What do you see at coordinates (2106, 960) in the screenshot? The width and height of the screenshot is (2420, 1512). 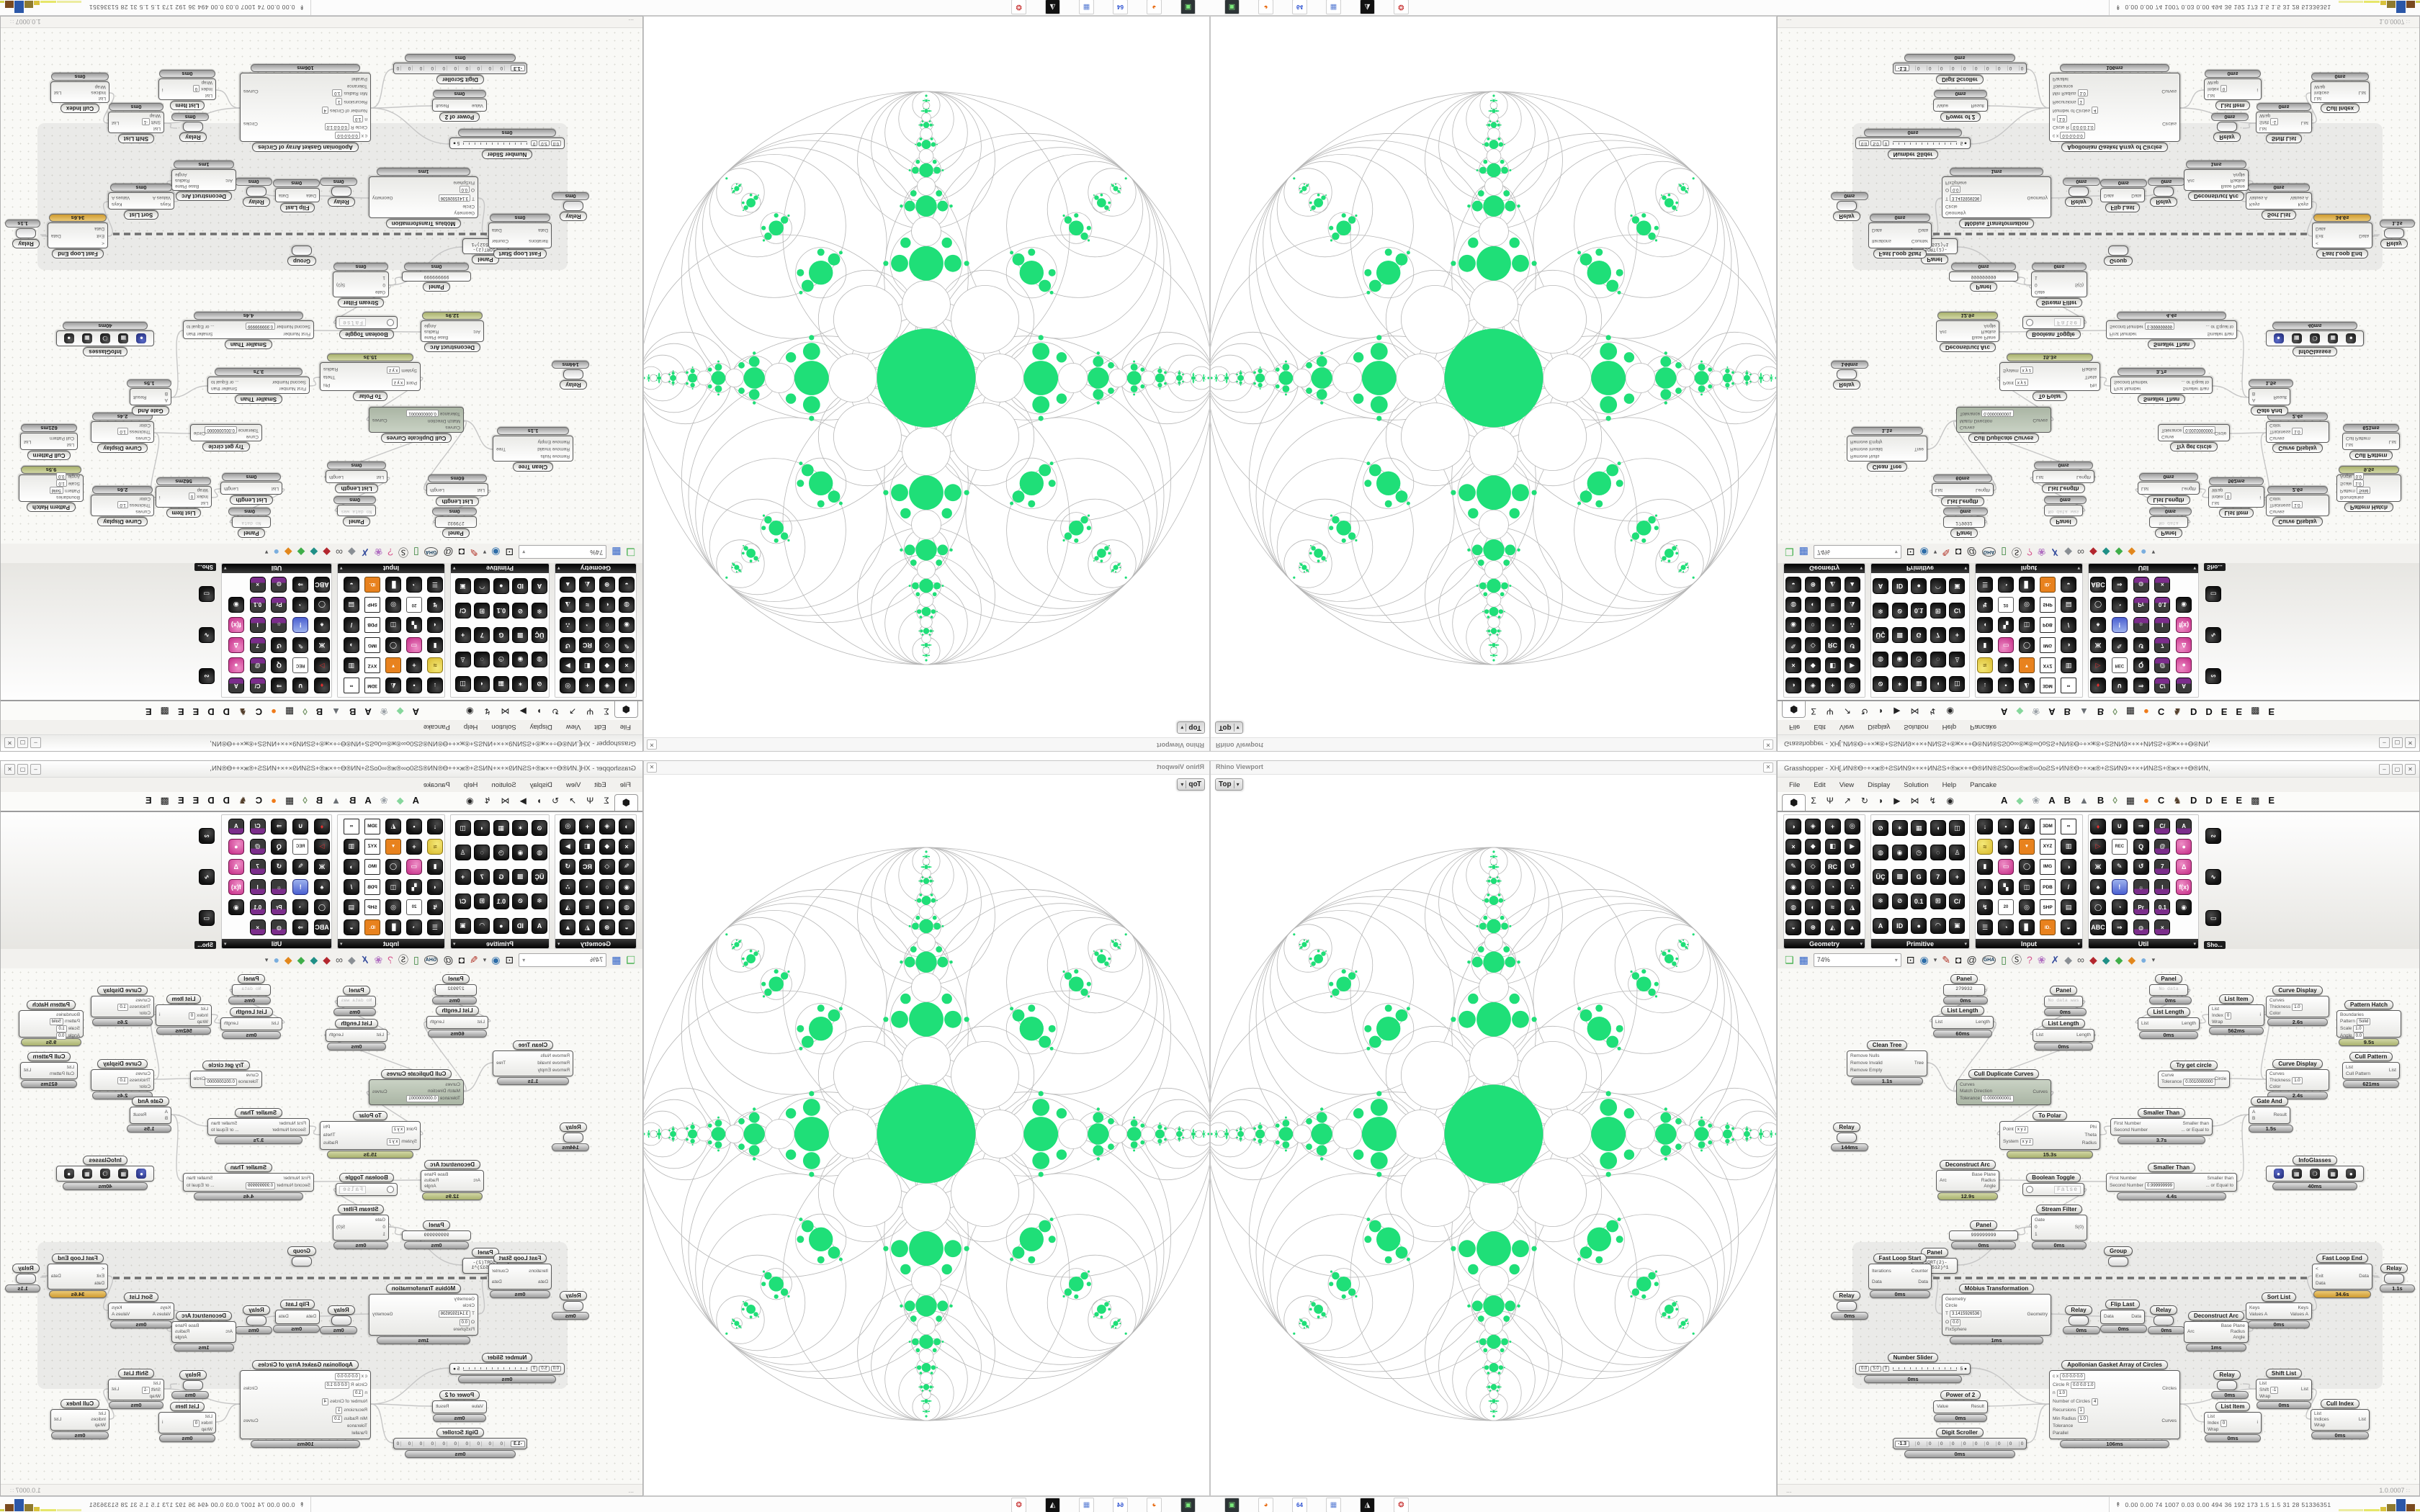 I see `gem-teal-icon: ◆` at bounding box center [2106, 960].